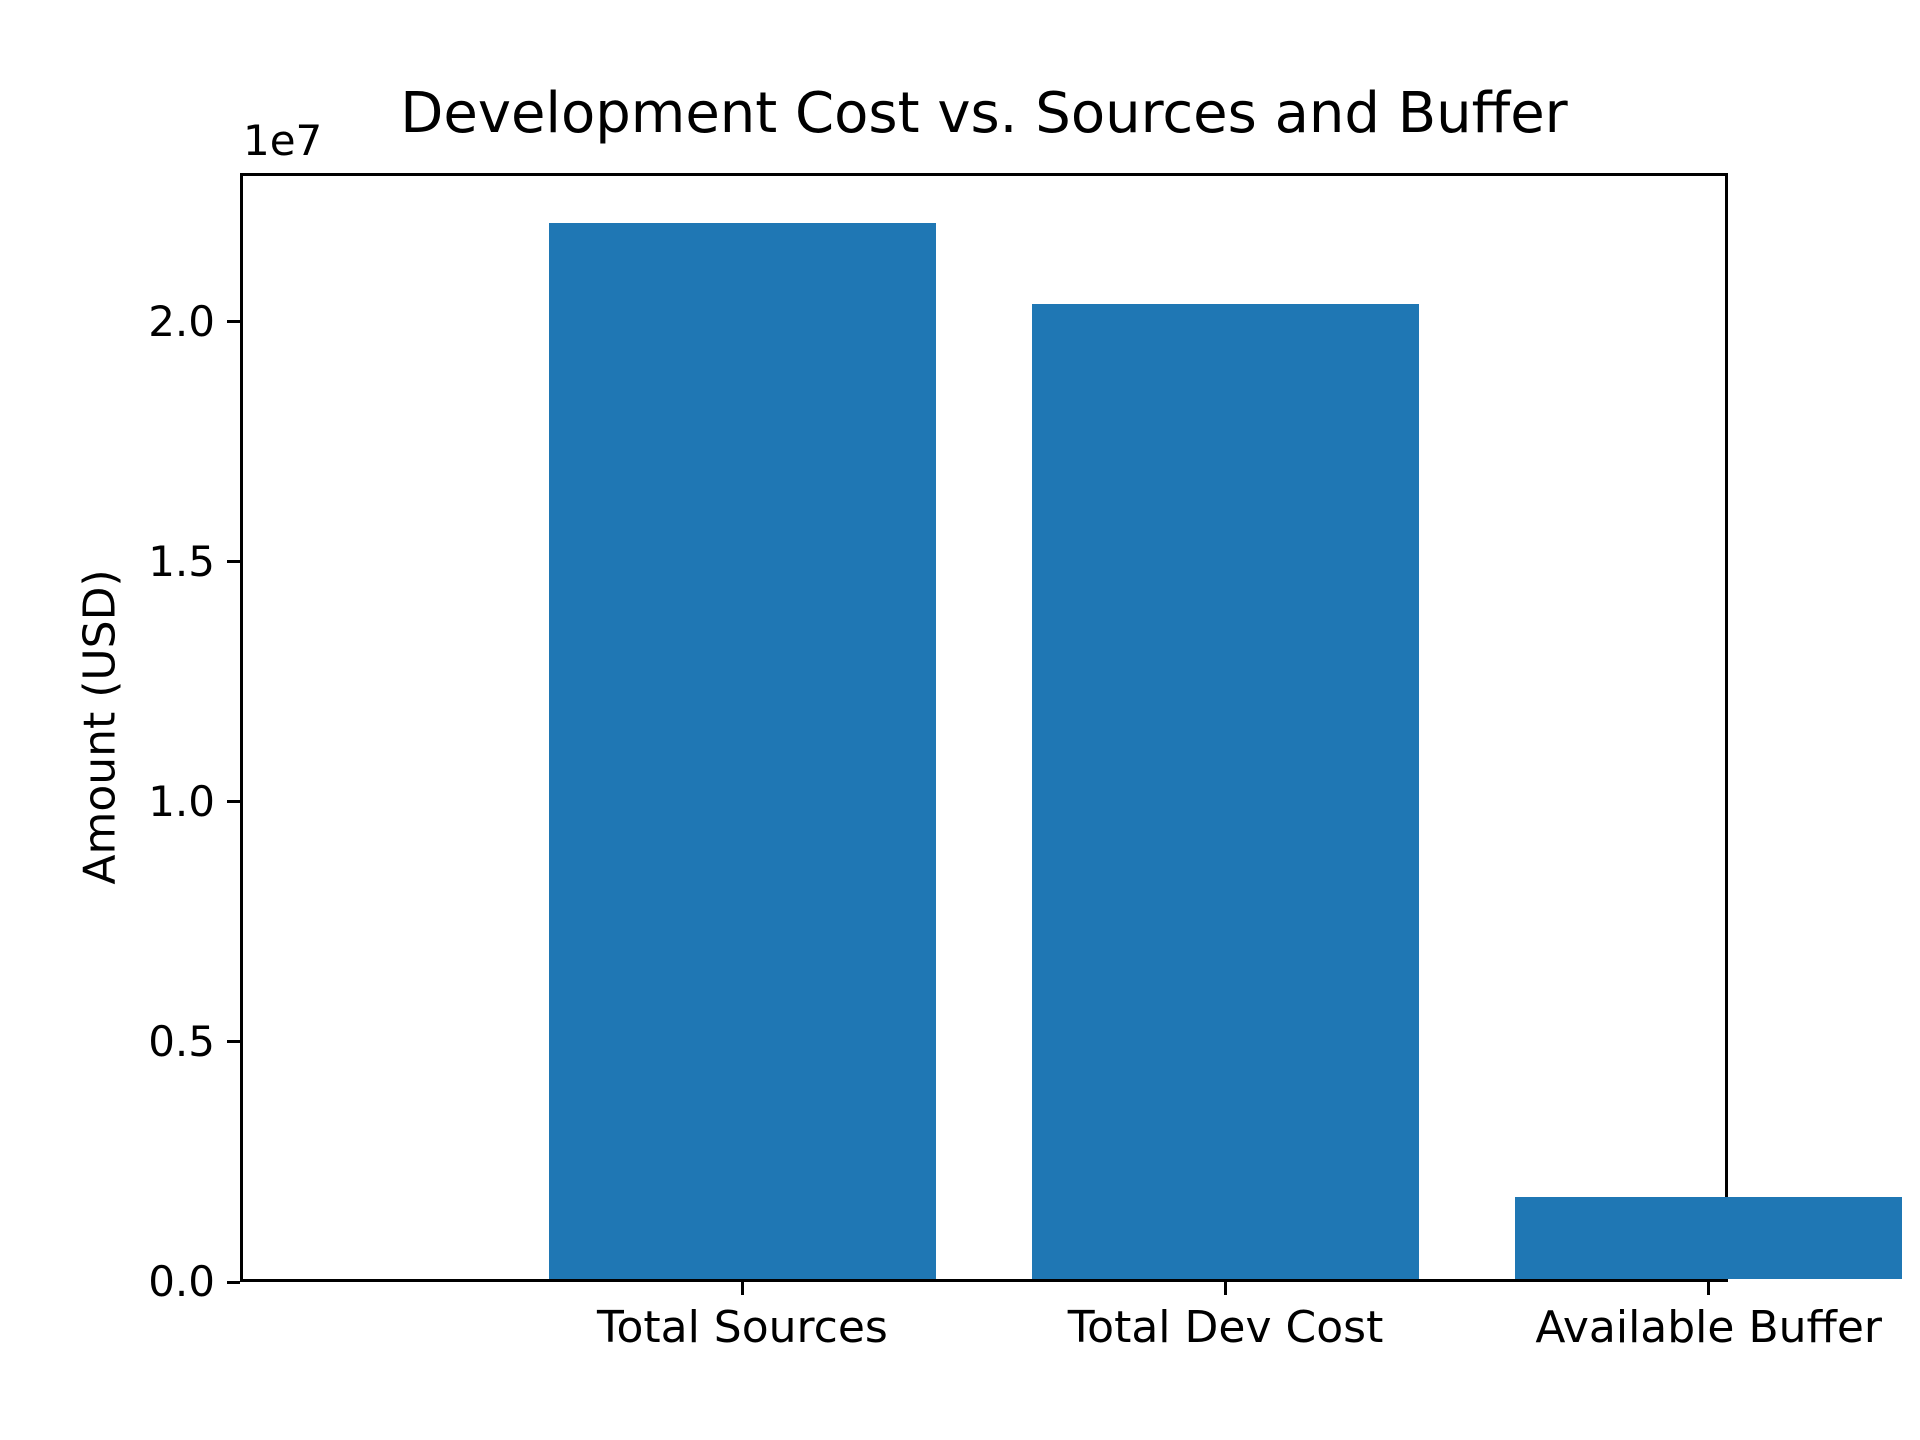  What do you see at coordinates (1225, 1327) in the screenshot?
I see `x-tick-label: Total Dev Cost` at bounding box center [1225, 1327].